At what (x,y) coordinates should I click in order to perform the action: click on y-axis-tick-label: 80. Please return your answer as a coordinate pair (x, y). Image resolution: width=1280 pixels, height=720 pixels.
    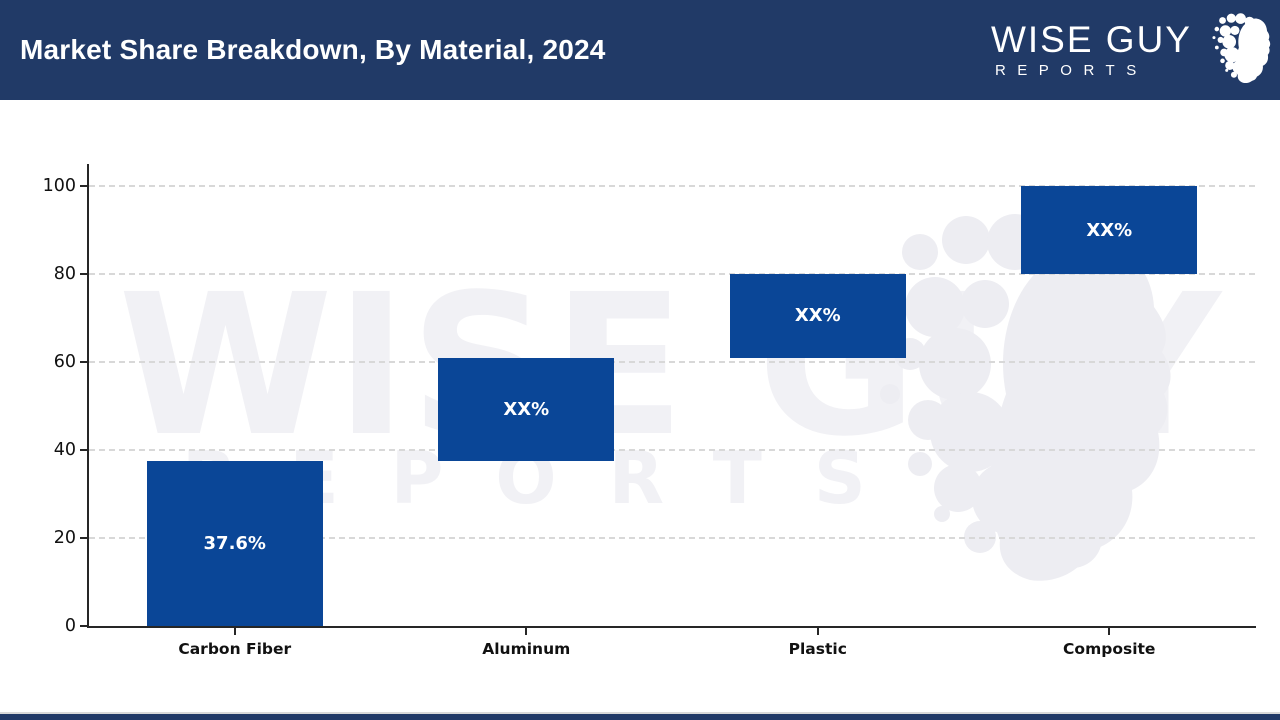
    Looking at the image, I should click on (64, 274).